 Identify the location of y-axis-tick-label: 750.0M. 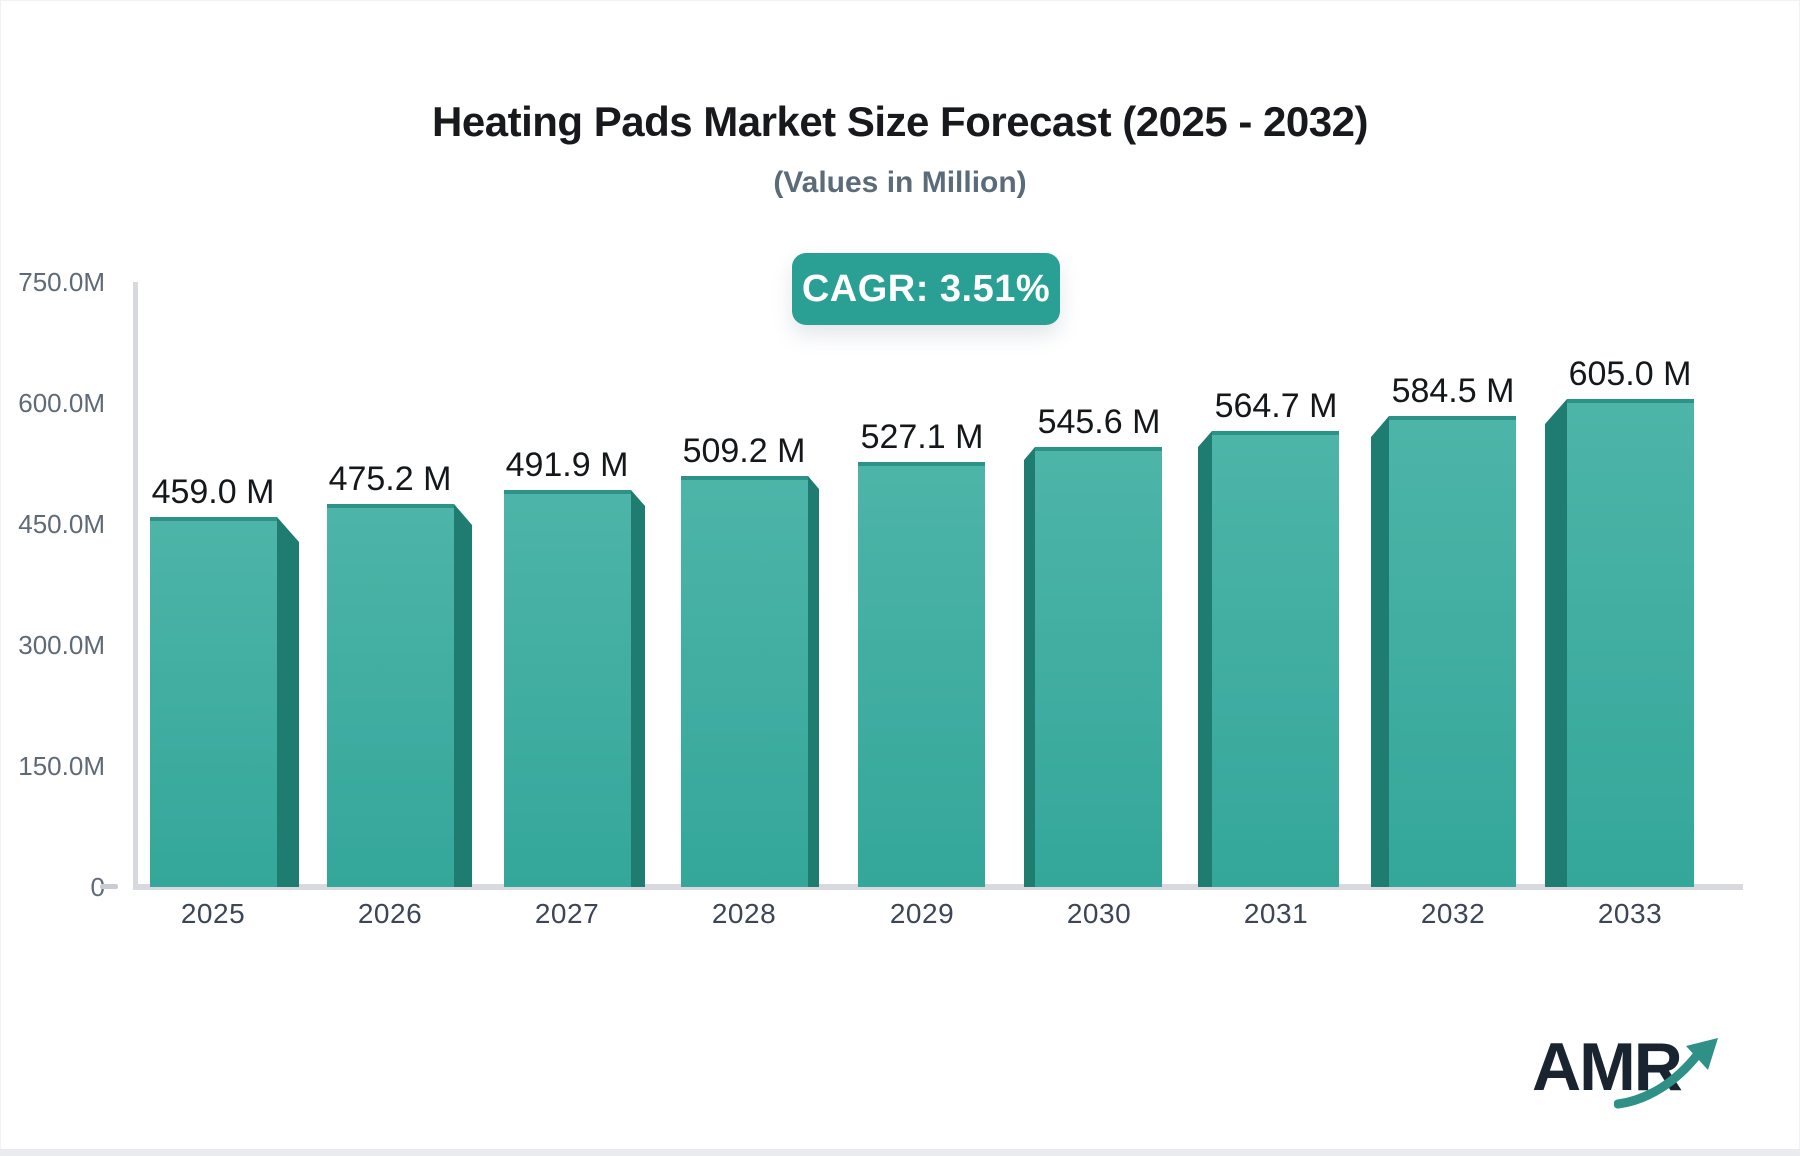
(61, 282).